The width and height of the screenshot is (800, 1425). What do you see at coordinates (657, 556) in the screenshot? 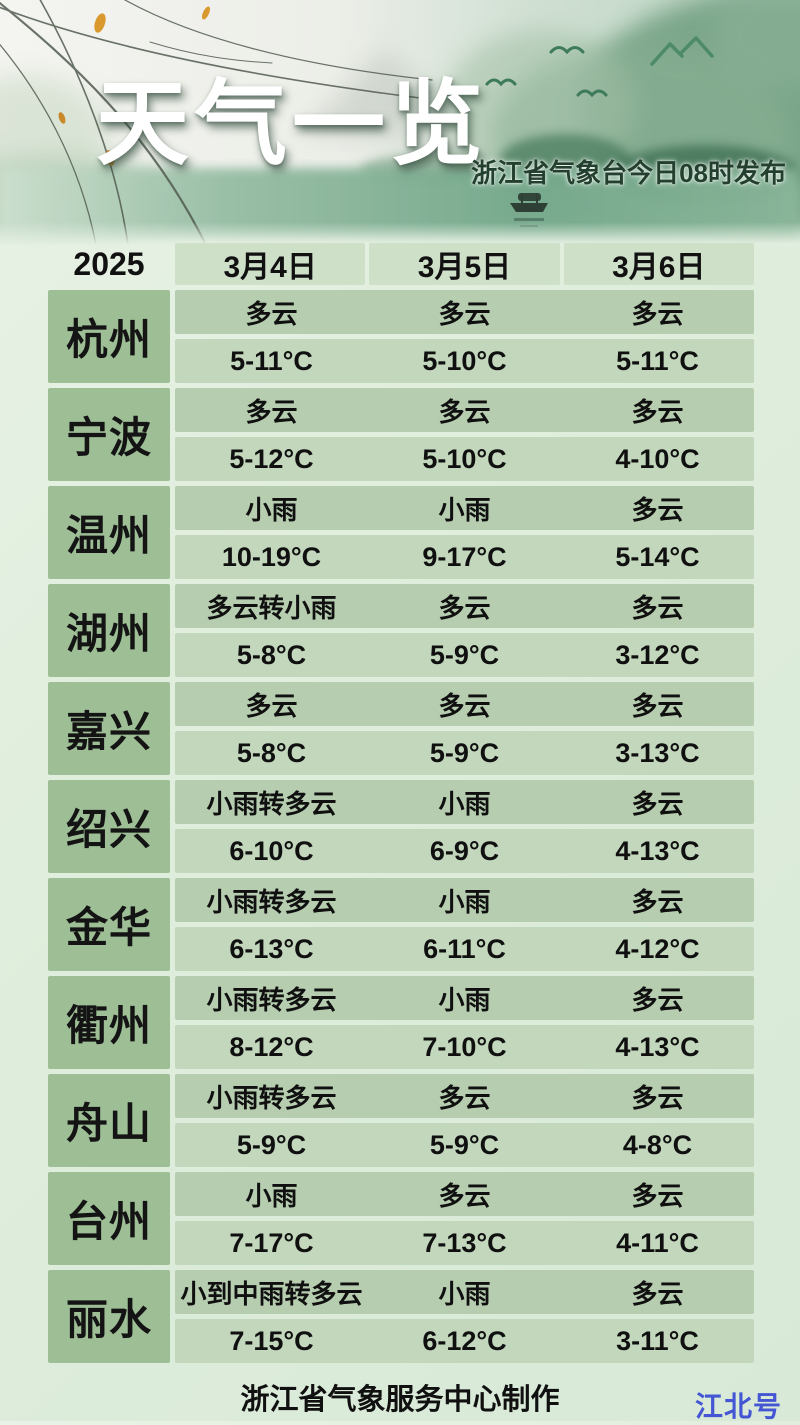
I see `temperature-value: 5-14°C` at bounding box center [657, 556].